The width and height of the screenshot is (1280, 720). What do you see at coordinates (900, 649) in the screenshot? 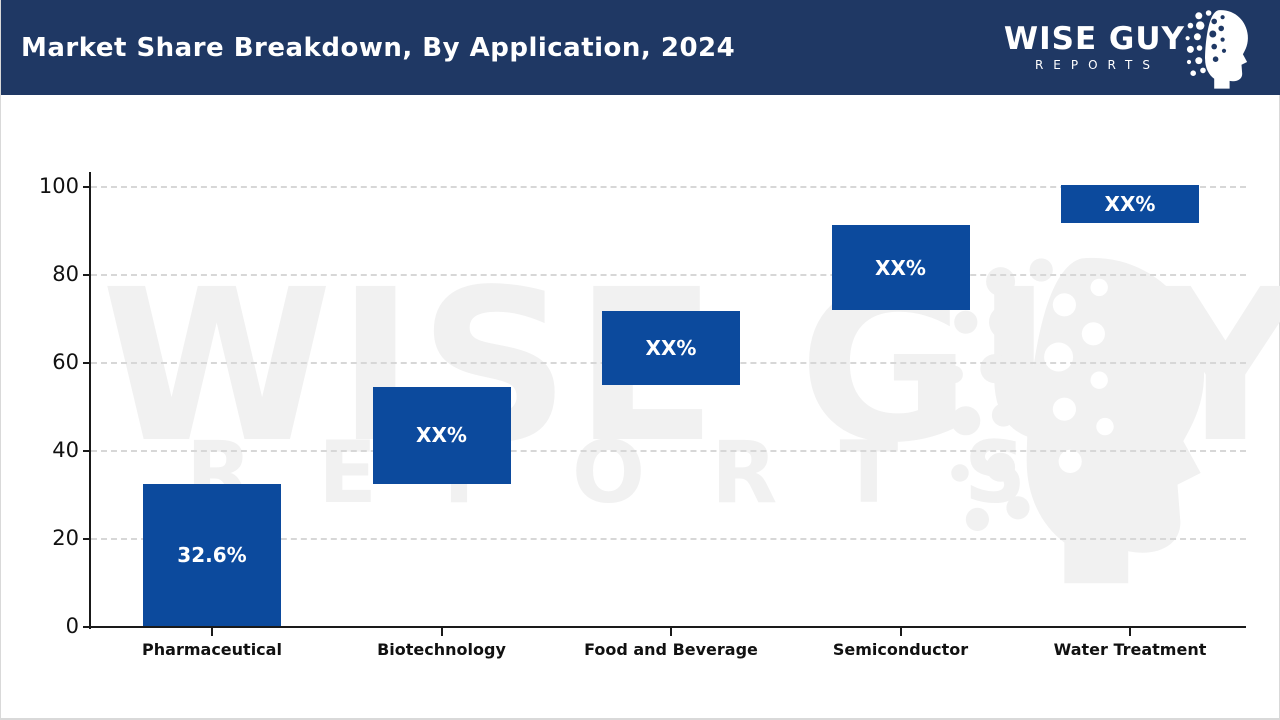
I see `x-category-label: Semiconductor` at bounding box center [900, 649].